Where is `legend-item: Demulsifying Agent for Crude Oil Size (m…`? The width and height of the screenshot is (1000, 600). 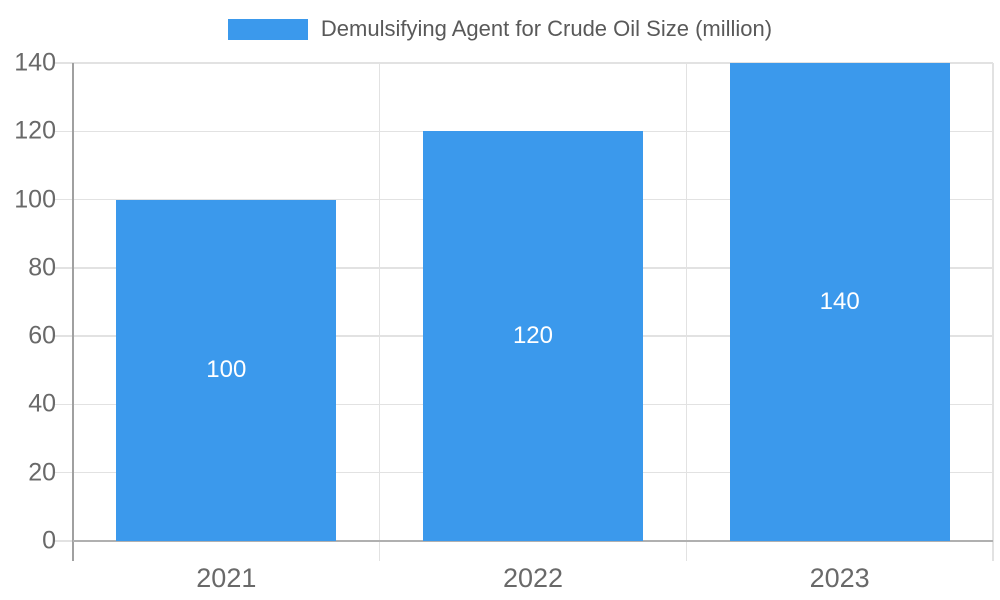 legend-item: Demulsifying Agent for Crude Oil Size (m… is located at coordinates (500, 29).